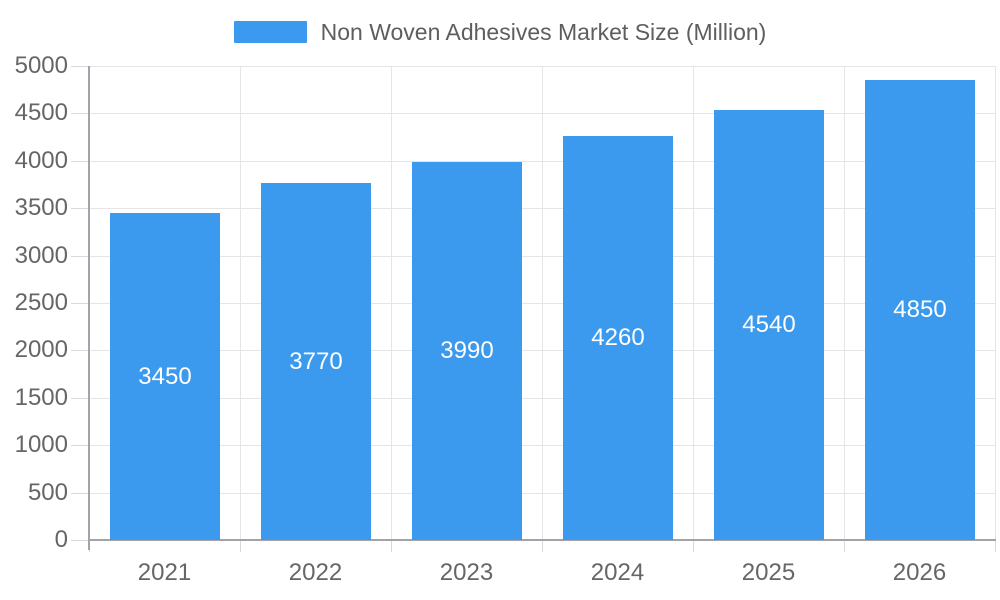  I want to click on y-axis-label: 3000, so click(41, 255).